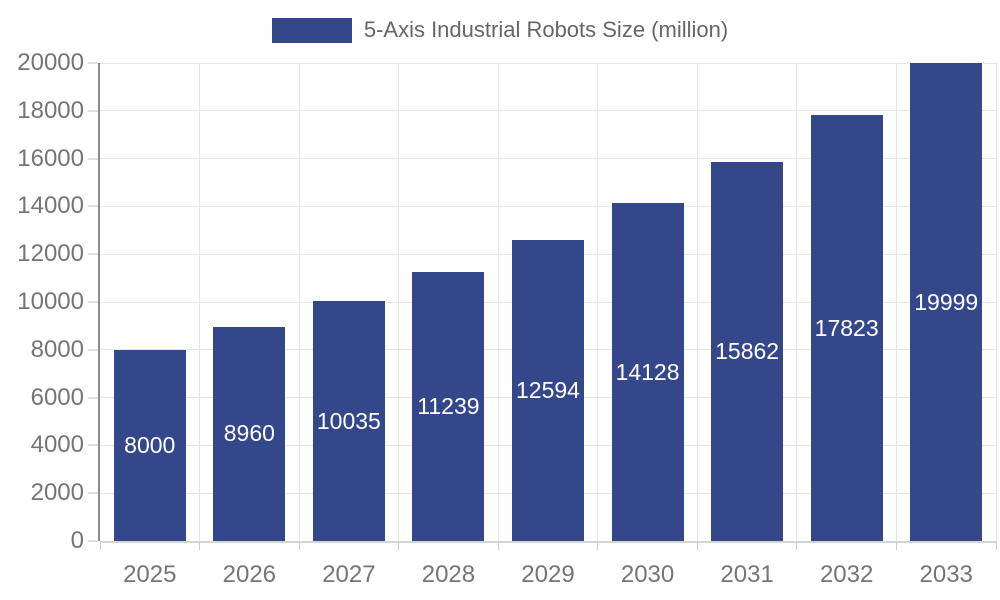 The width and height of the screenshot is (1000, 600). I want to click on y-tick-label: 20000, so click(50, 62).